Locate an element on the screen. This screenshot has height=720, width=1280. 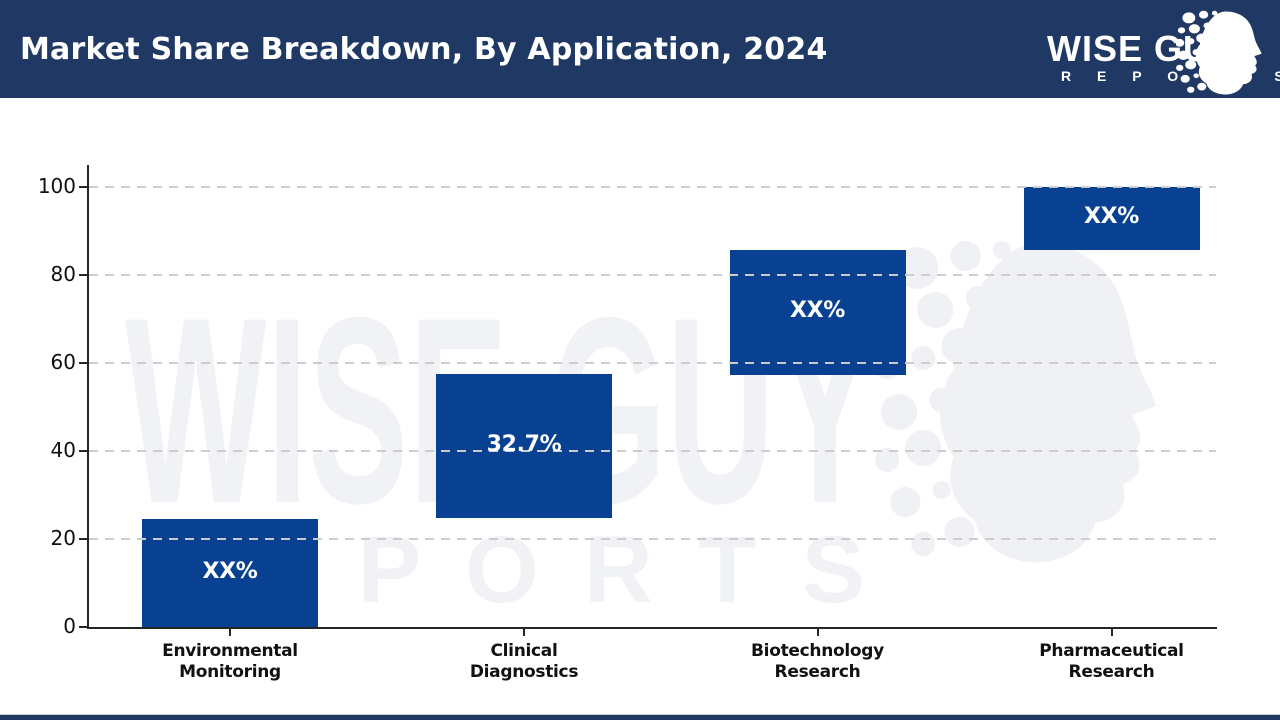
y-tick-label-100: 100 is located at coordinates (56, 185).